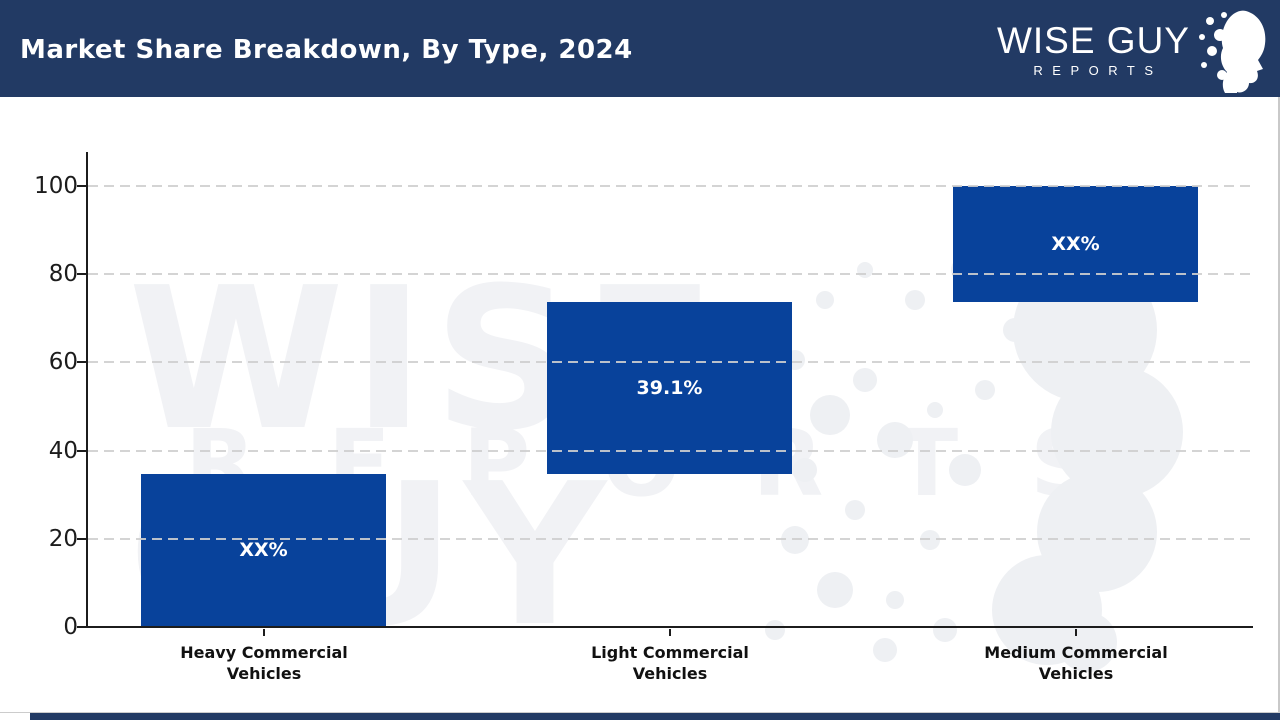 The image size is (1280, 720). What do you see at coordinates (1098, 70) in the screenshot?
I see `logo-reports-text: REPORTS` at bounding box center [1098, 70].